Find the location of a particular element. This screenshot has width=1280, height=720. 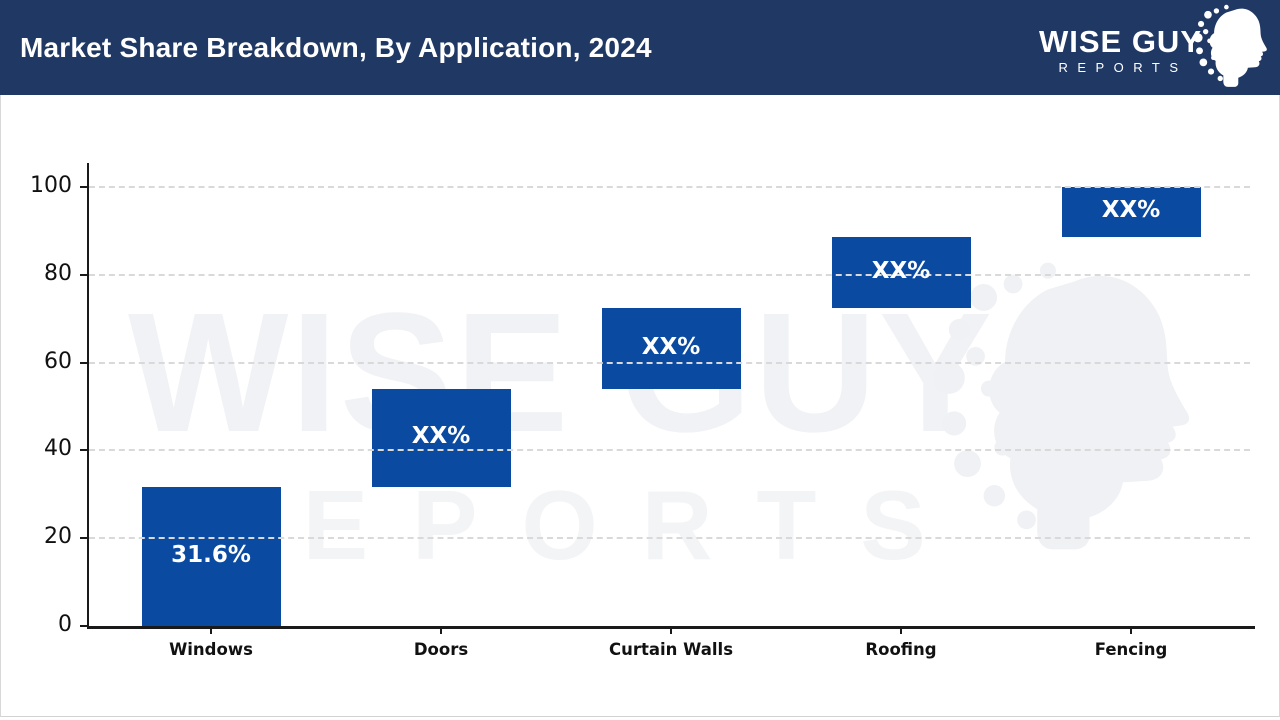

x-axis-line is located at coordinates (671, 627).